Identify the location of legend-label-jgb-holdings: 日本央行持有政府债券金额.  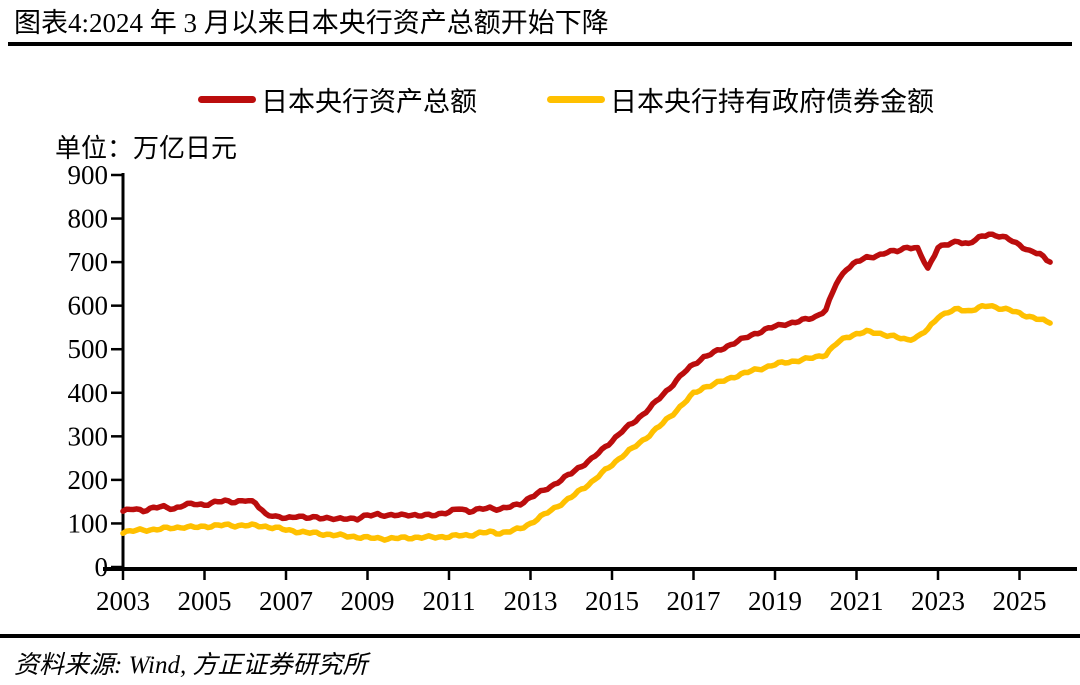
(772, 102).